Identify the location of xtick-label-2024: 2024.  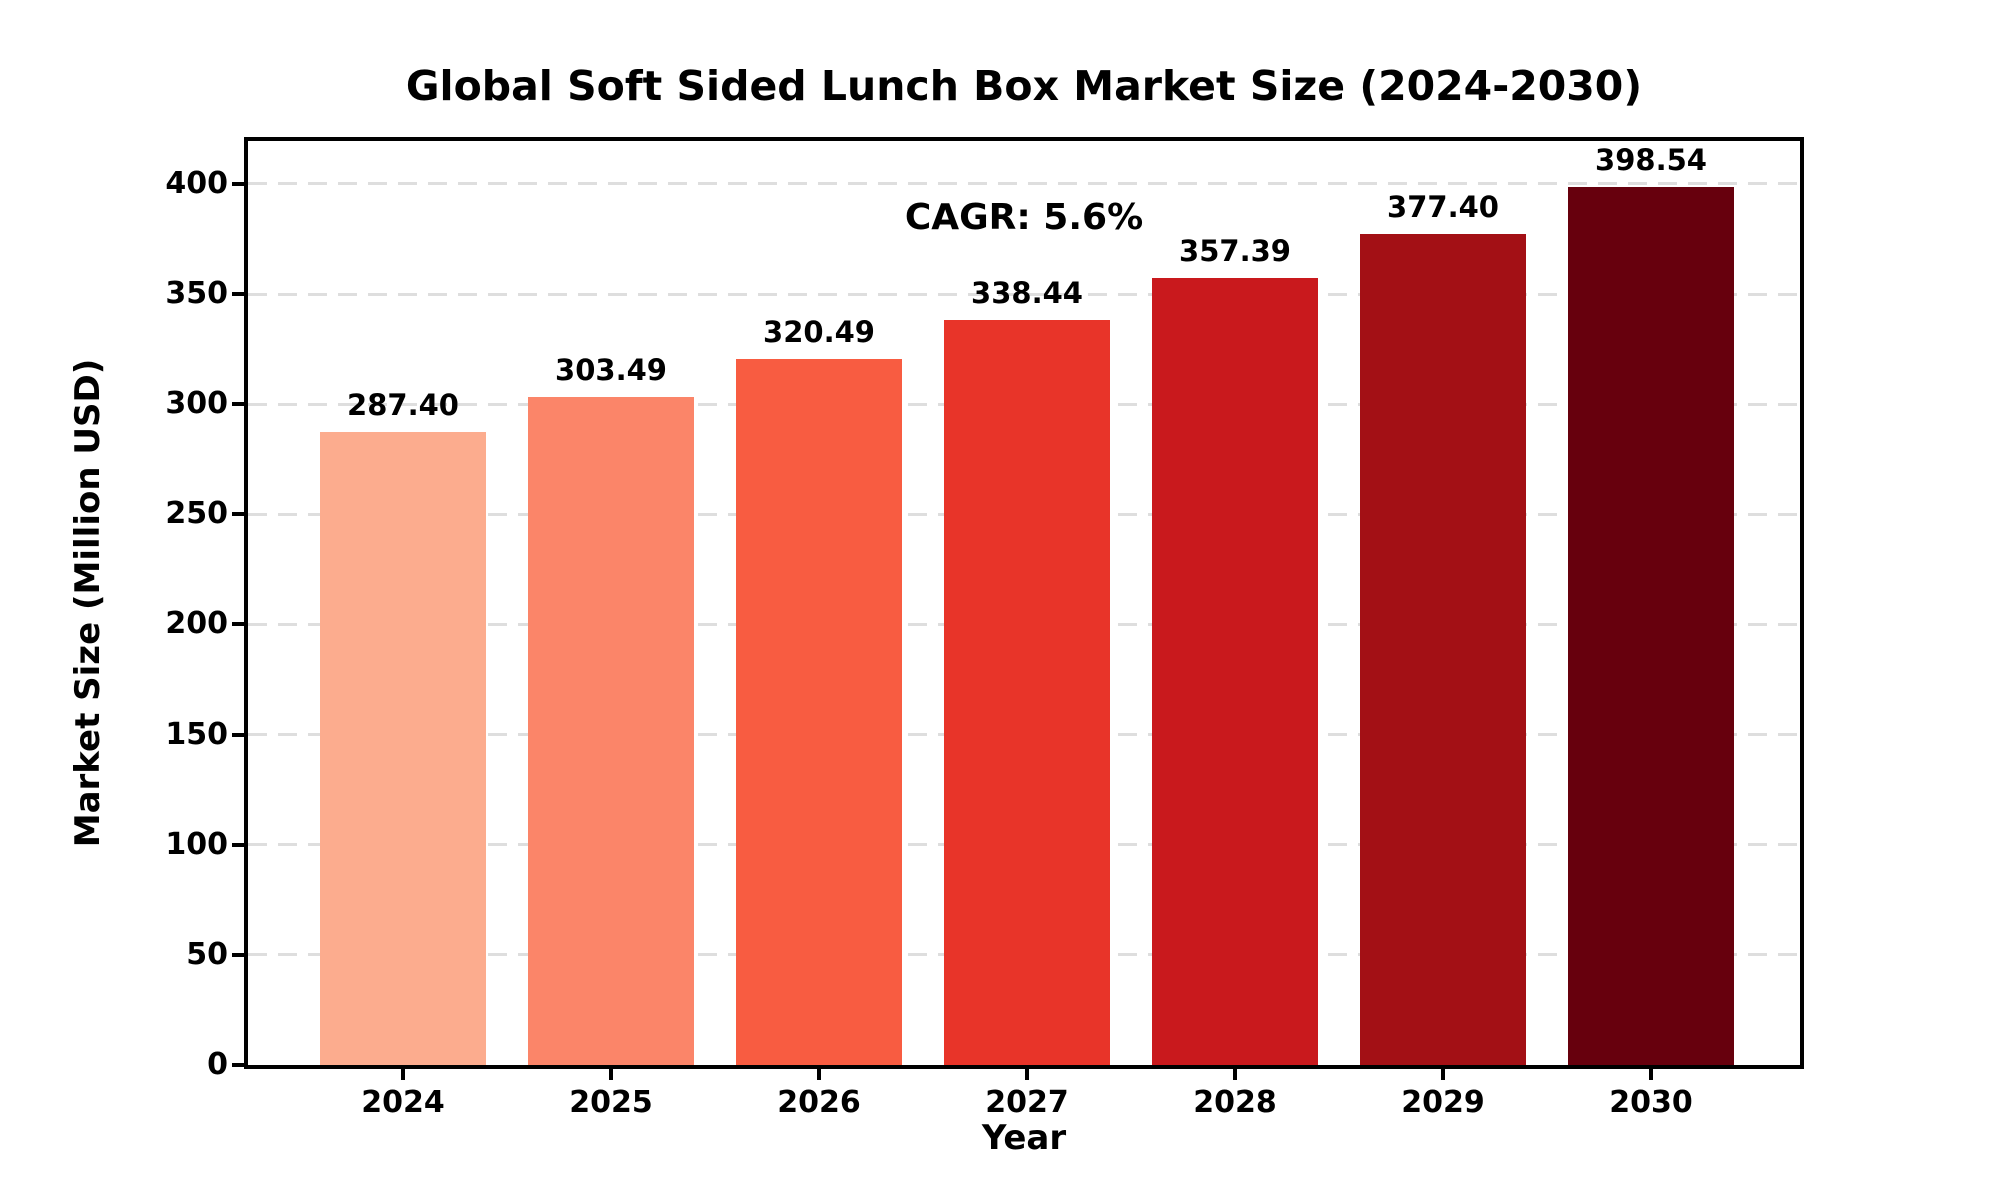
(403, 1102).